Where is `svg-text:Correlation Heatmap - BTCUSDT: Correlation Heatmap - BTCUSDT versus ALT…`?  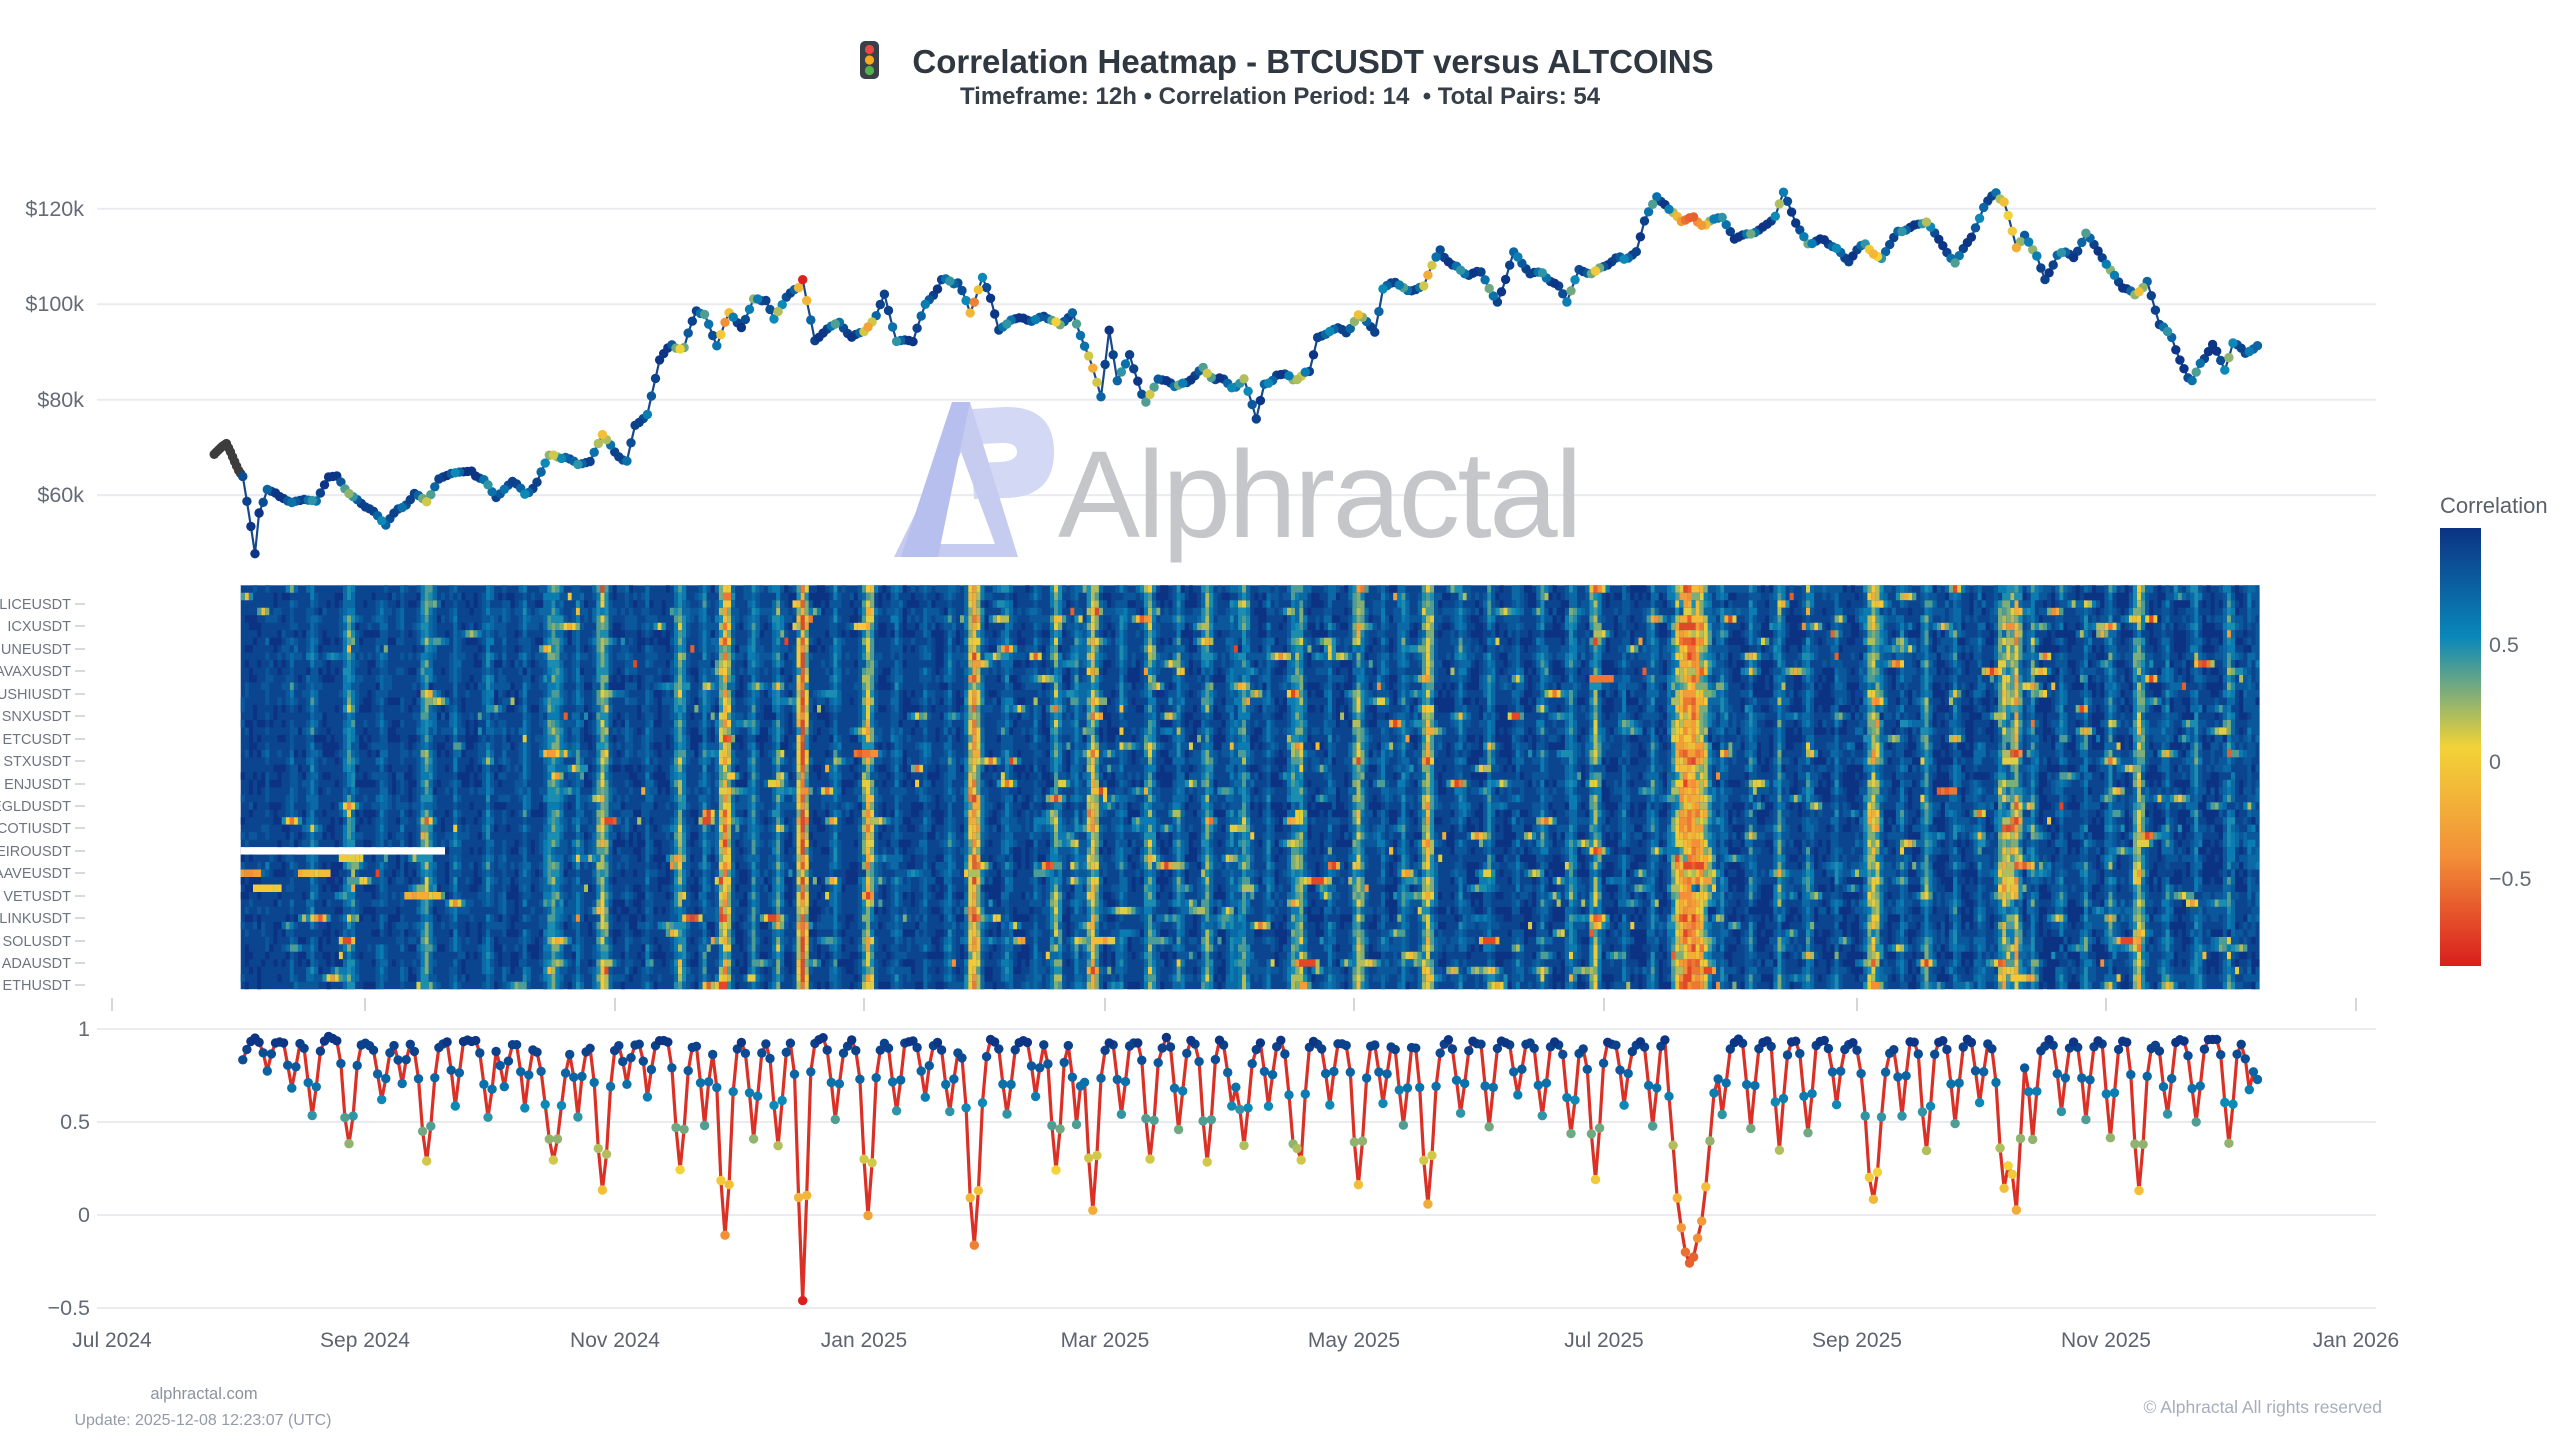
svg-text:Correlation Heatmap - BTCUSDT: Correlation Heatmap - BTCUSDT versus ALT… is located at coordinates (1312, 61).